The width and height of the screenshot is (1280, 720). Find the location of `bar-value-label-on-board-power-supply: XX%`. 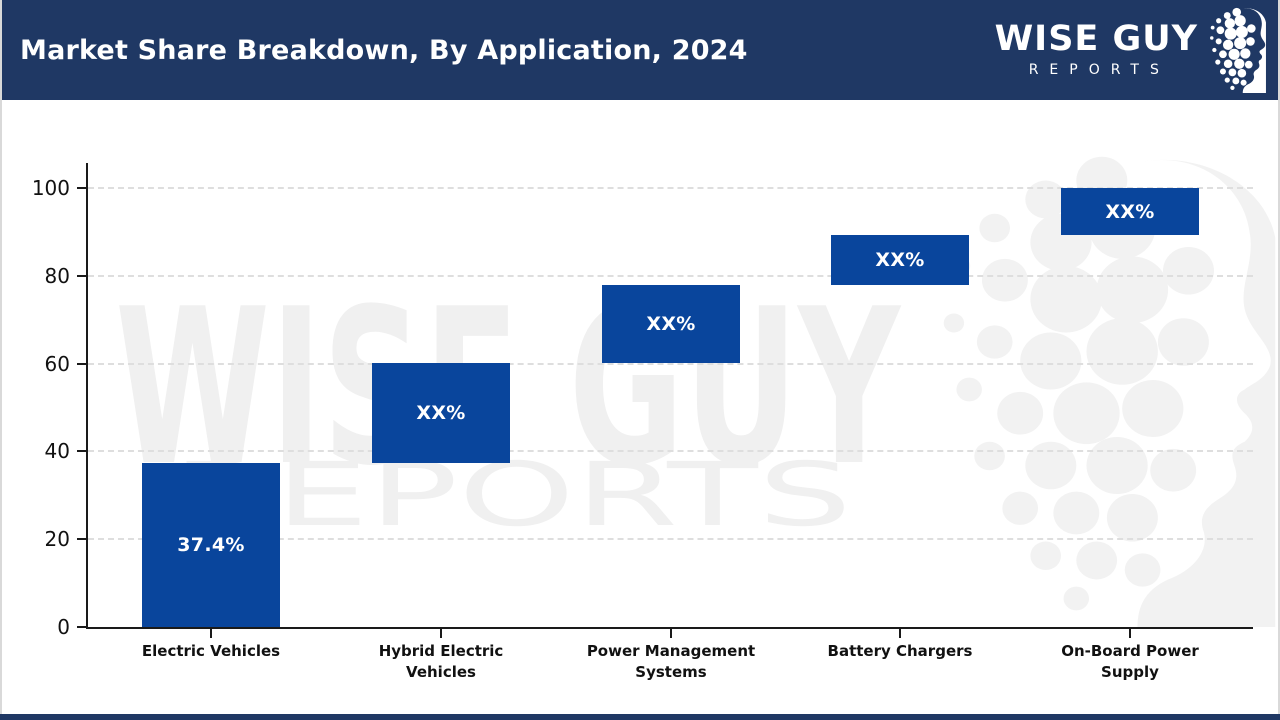

bar-value-label-on-board-power-supply: XX% is located at coordinates (1130, 211).